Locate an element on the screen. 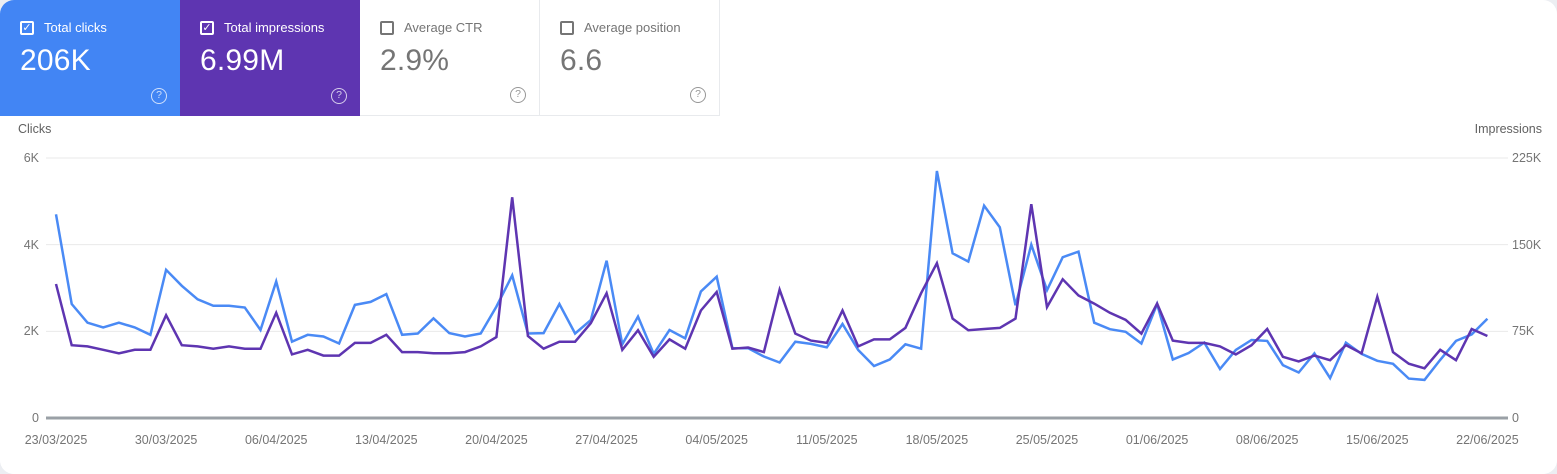 This screenshot has height=474, width=1557. left-axis-tick: 2K is located at coordinates (31, 331).